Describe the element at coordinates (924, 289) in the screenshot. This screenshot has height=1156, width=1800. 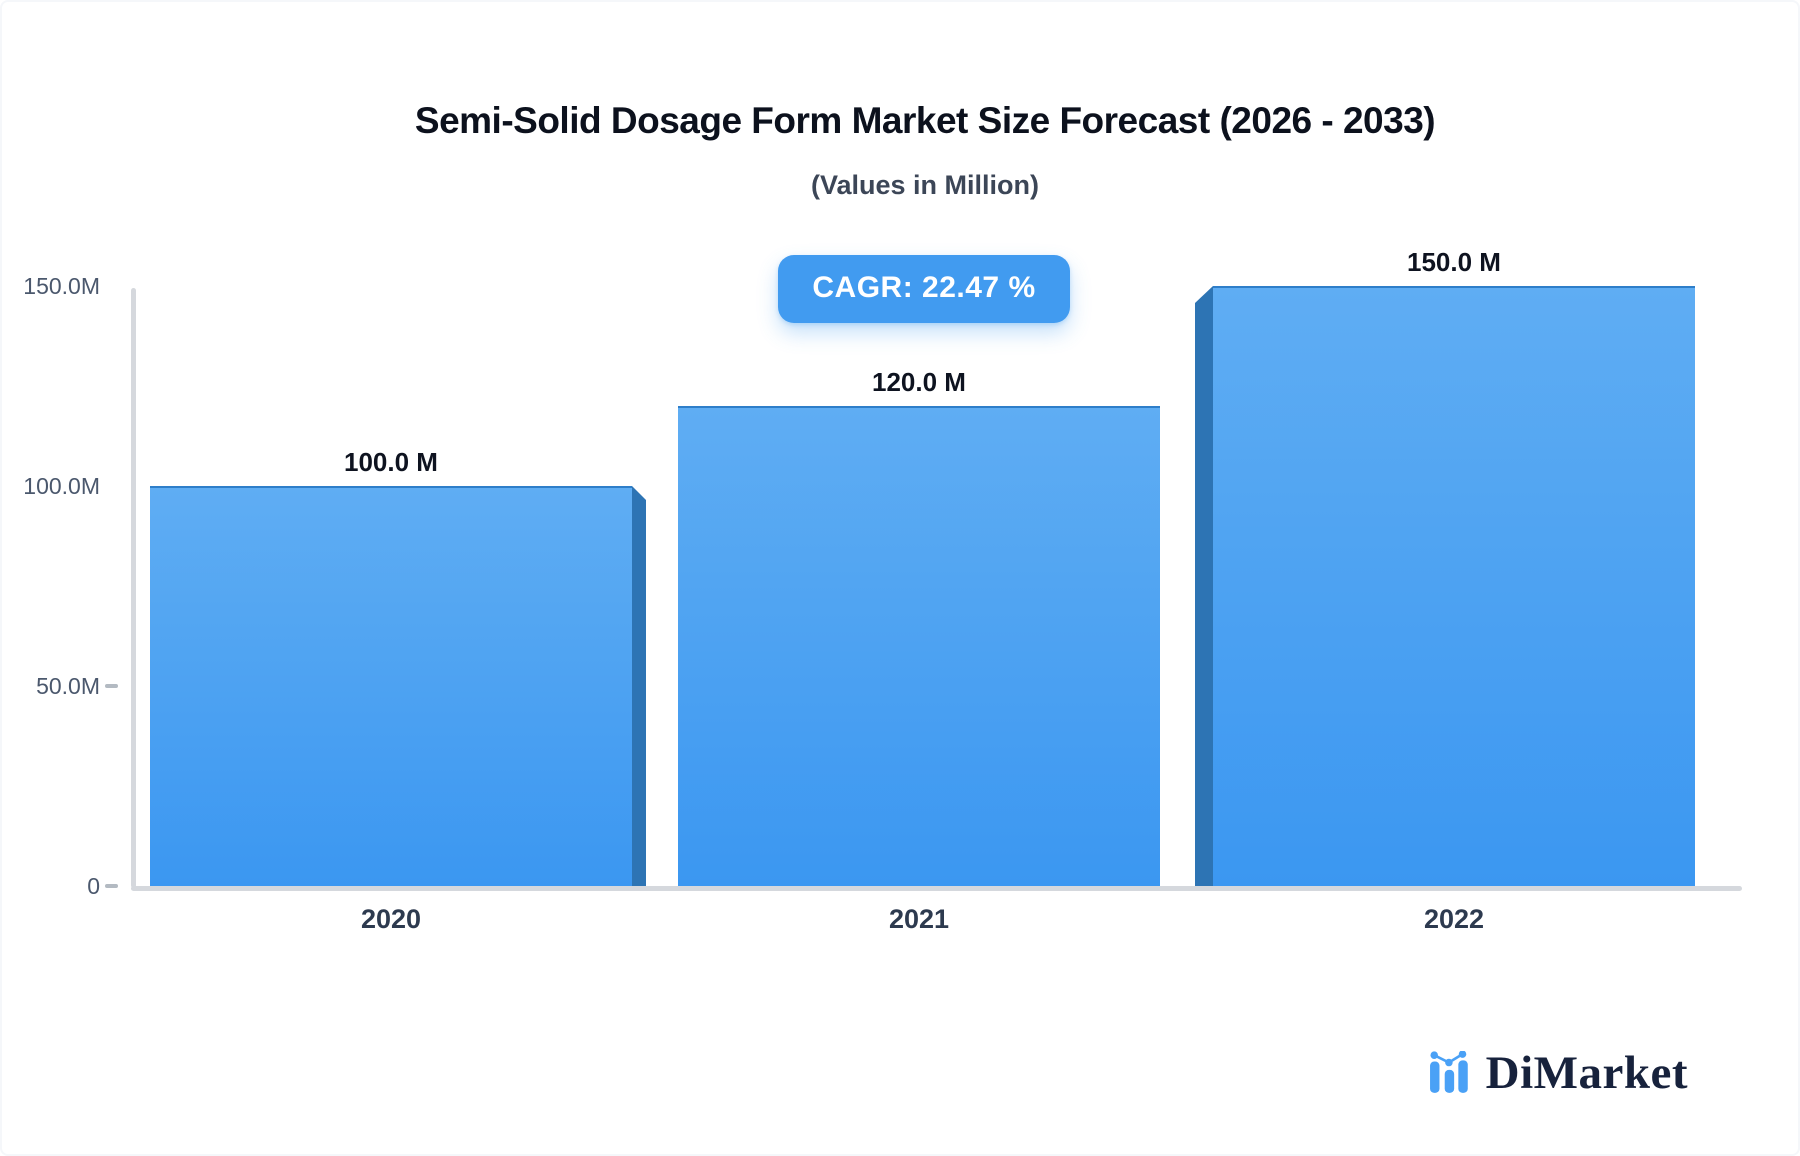
I see `cagr-badge: CAGR: 22.47 %` at that location.